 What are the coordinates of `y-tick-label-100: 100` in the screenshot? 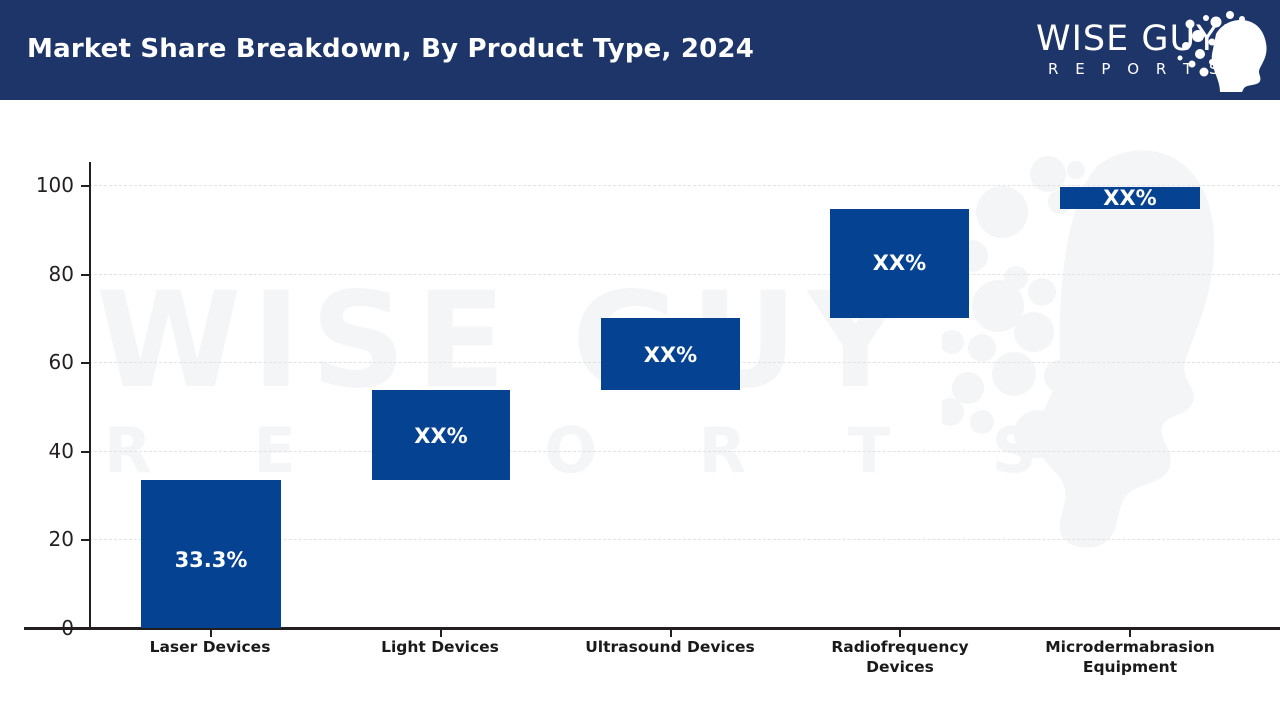 It's located at (54, 185).